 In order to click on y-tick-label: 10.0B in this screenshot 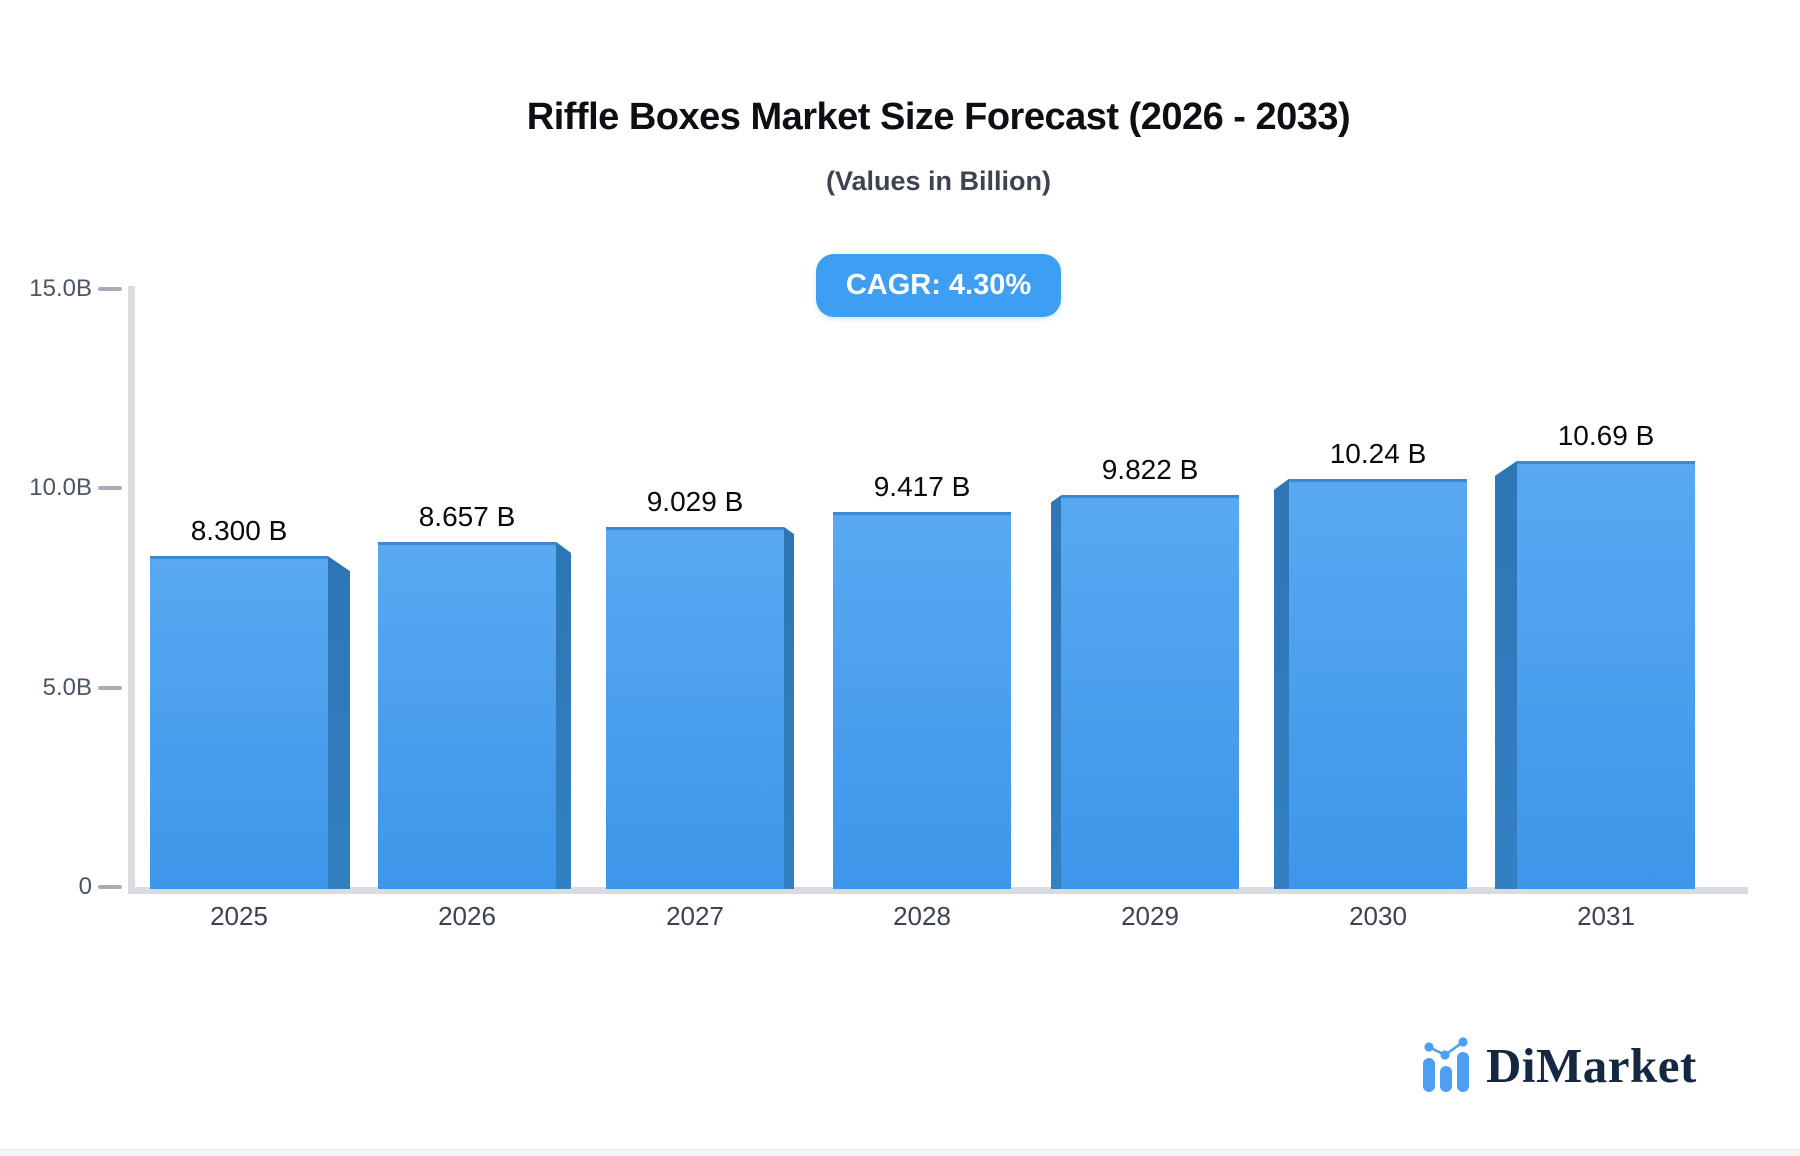, I will do `click(60, 488)`.